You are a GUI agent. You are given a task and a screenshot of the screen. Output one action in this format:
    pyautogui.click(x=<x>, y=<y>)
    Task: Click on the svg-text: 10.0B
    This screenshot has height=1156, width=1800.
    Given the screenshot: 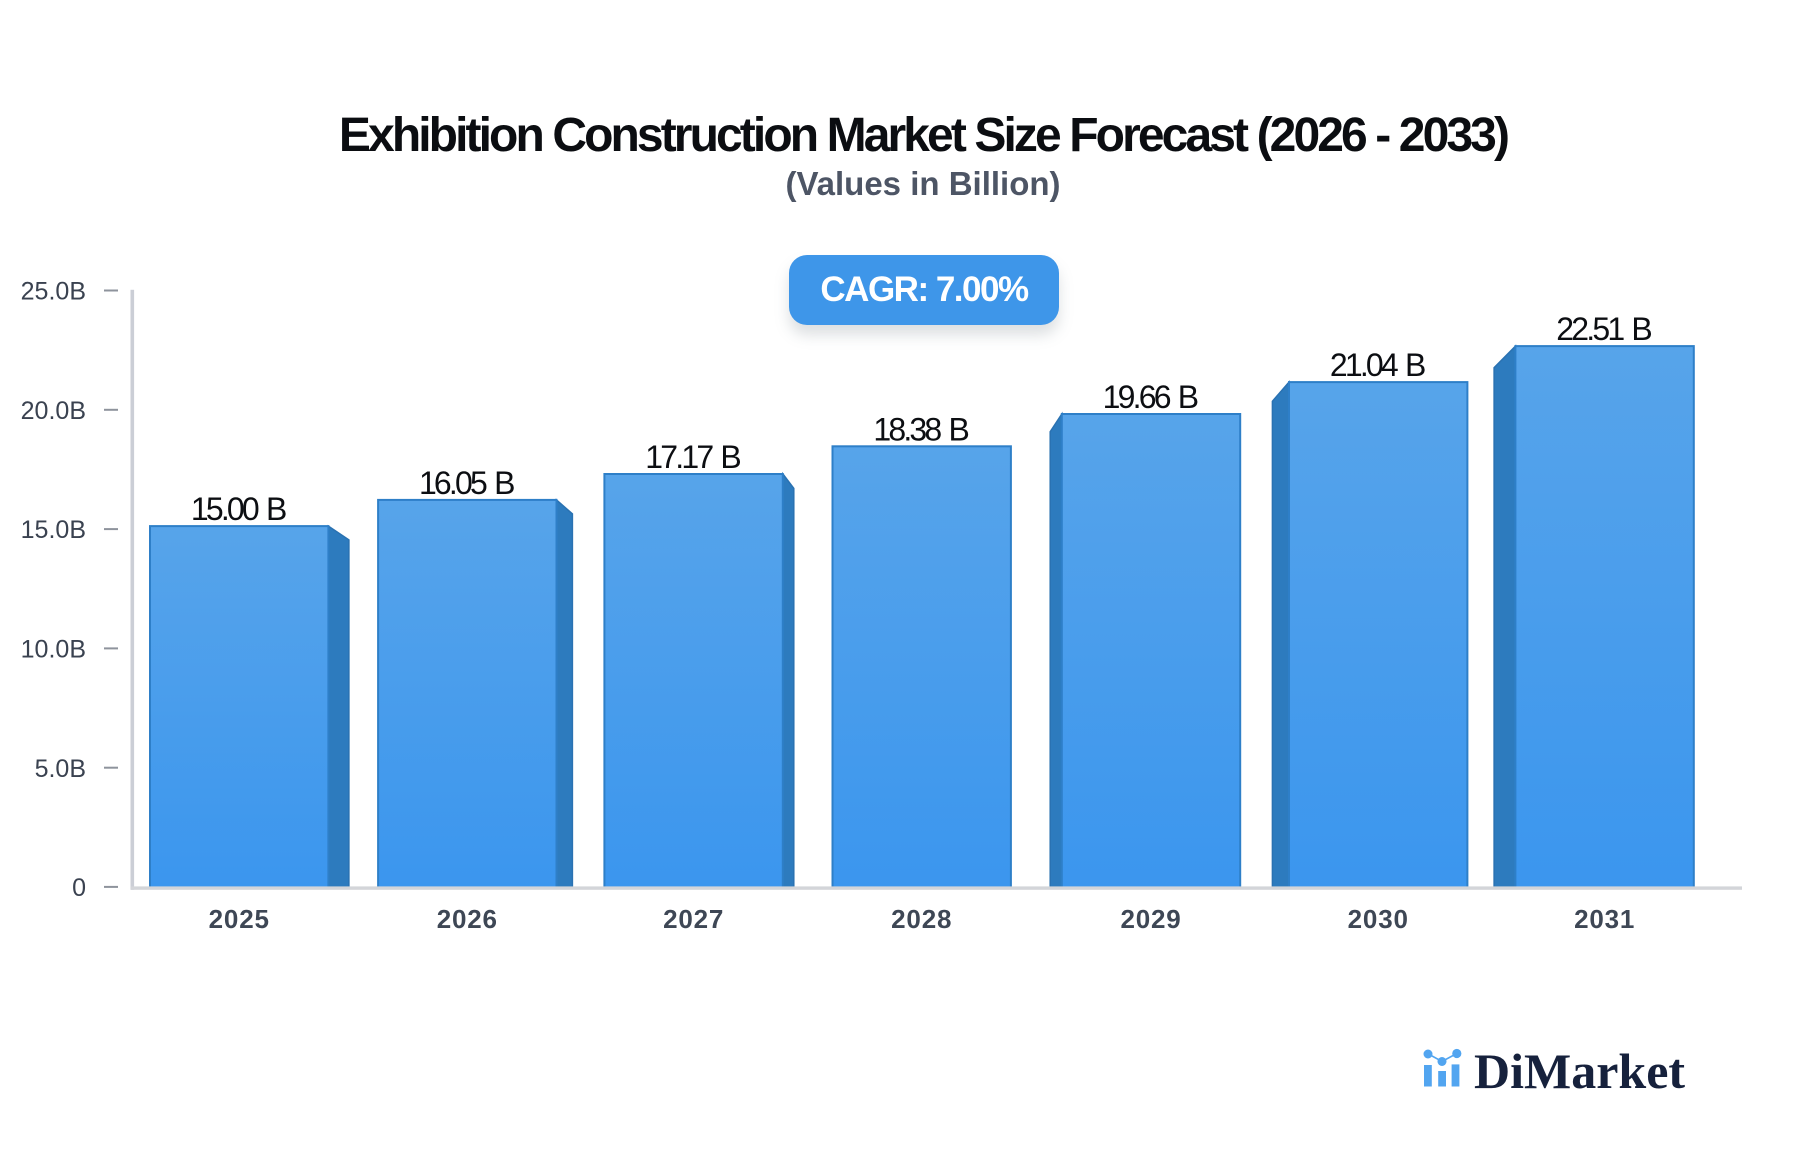 What is the action you would take?
    pyautogui.click(x=53, y=650)
    